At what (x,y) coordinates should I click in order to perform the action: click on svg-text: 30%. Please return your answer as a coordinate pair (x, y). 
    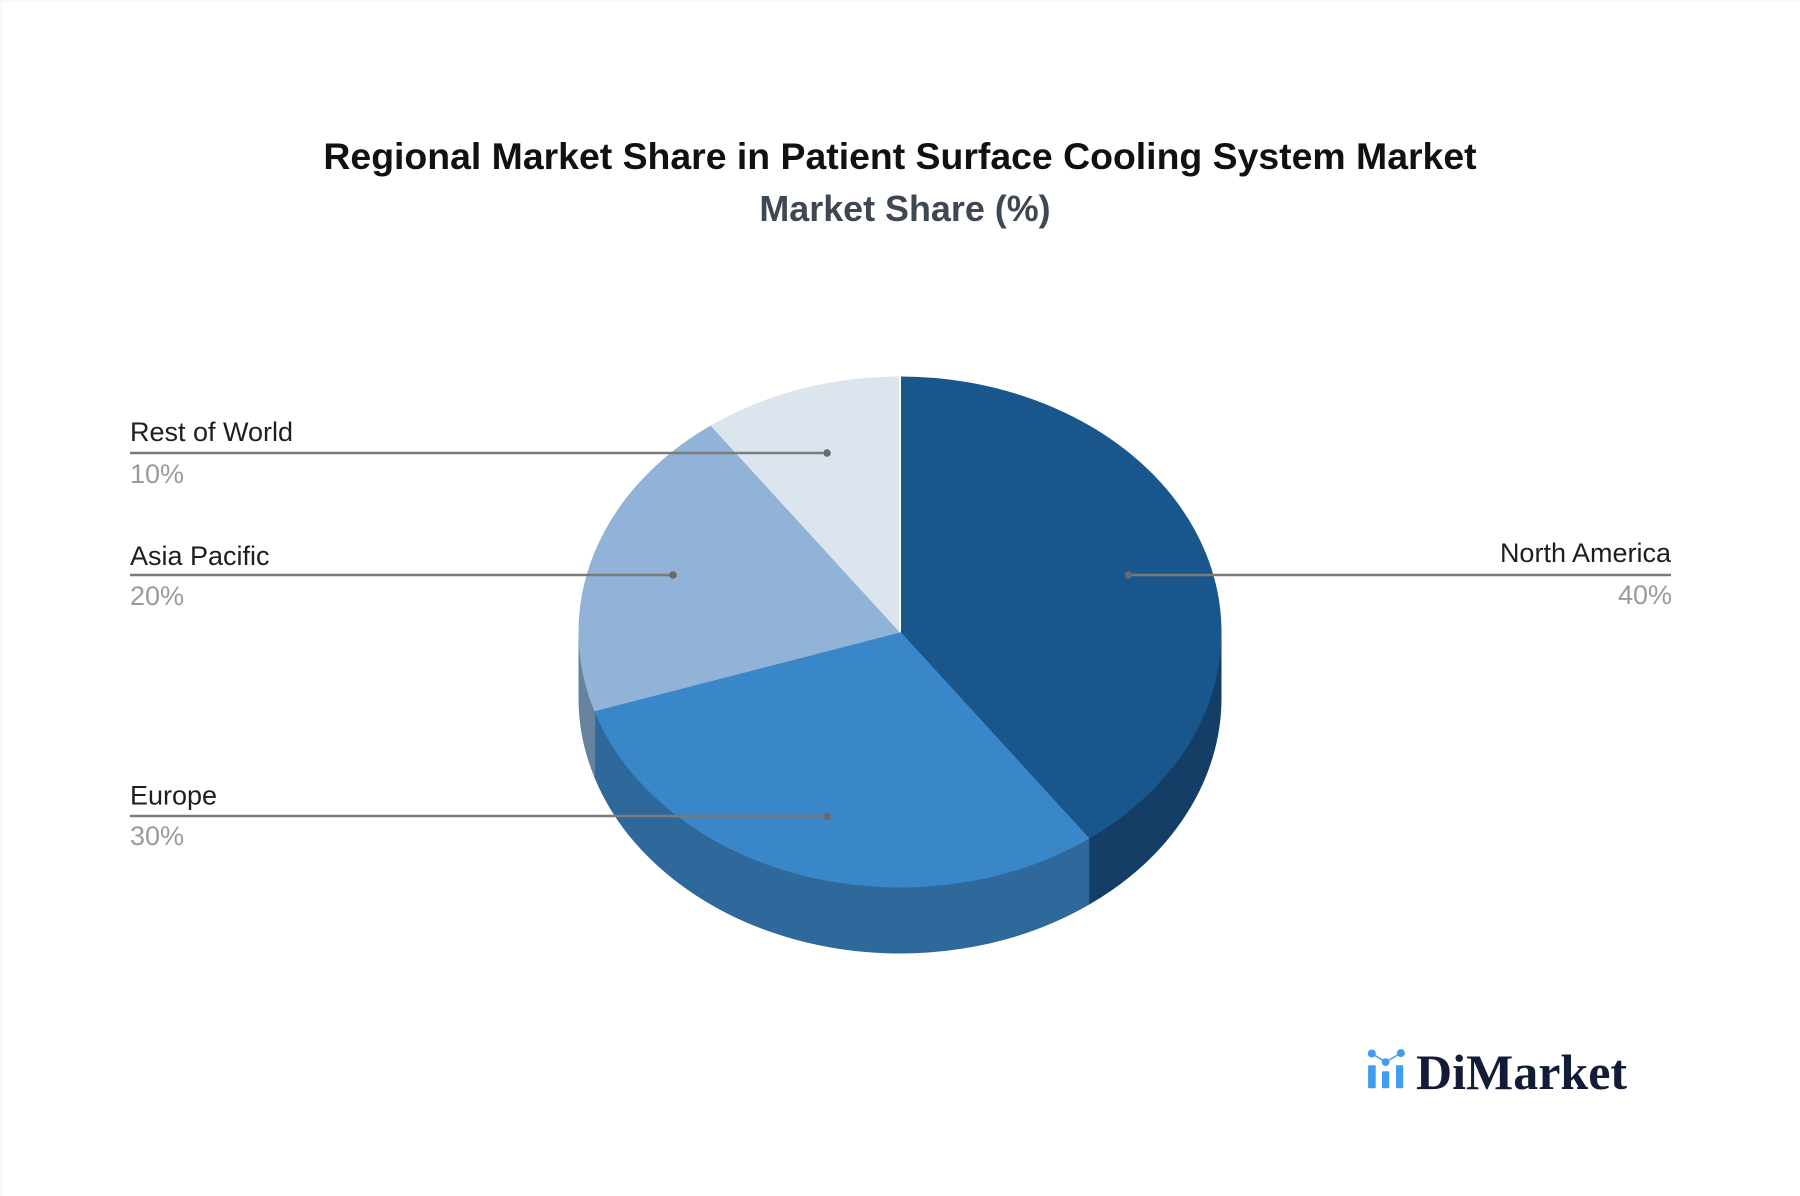
    Looking at the image, I should click on (157, 836).